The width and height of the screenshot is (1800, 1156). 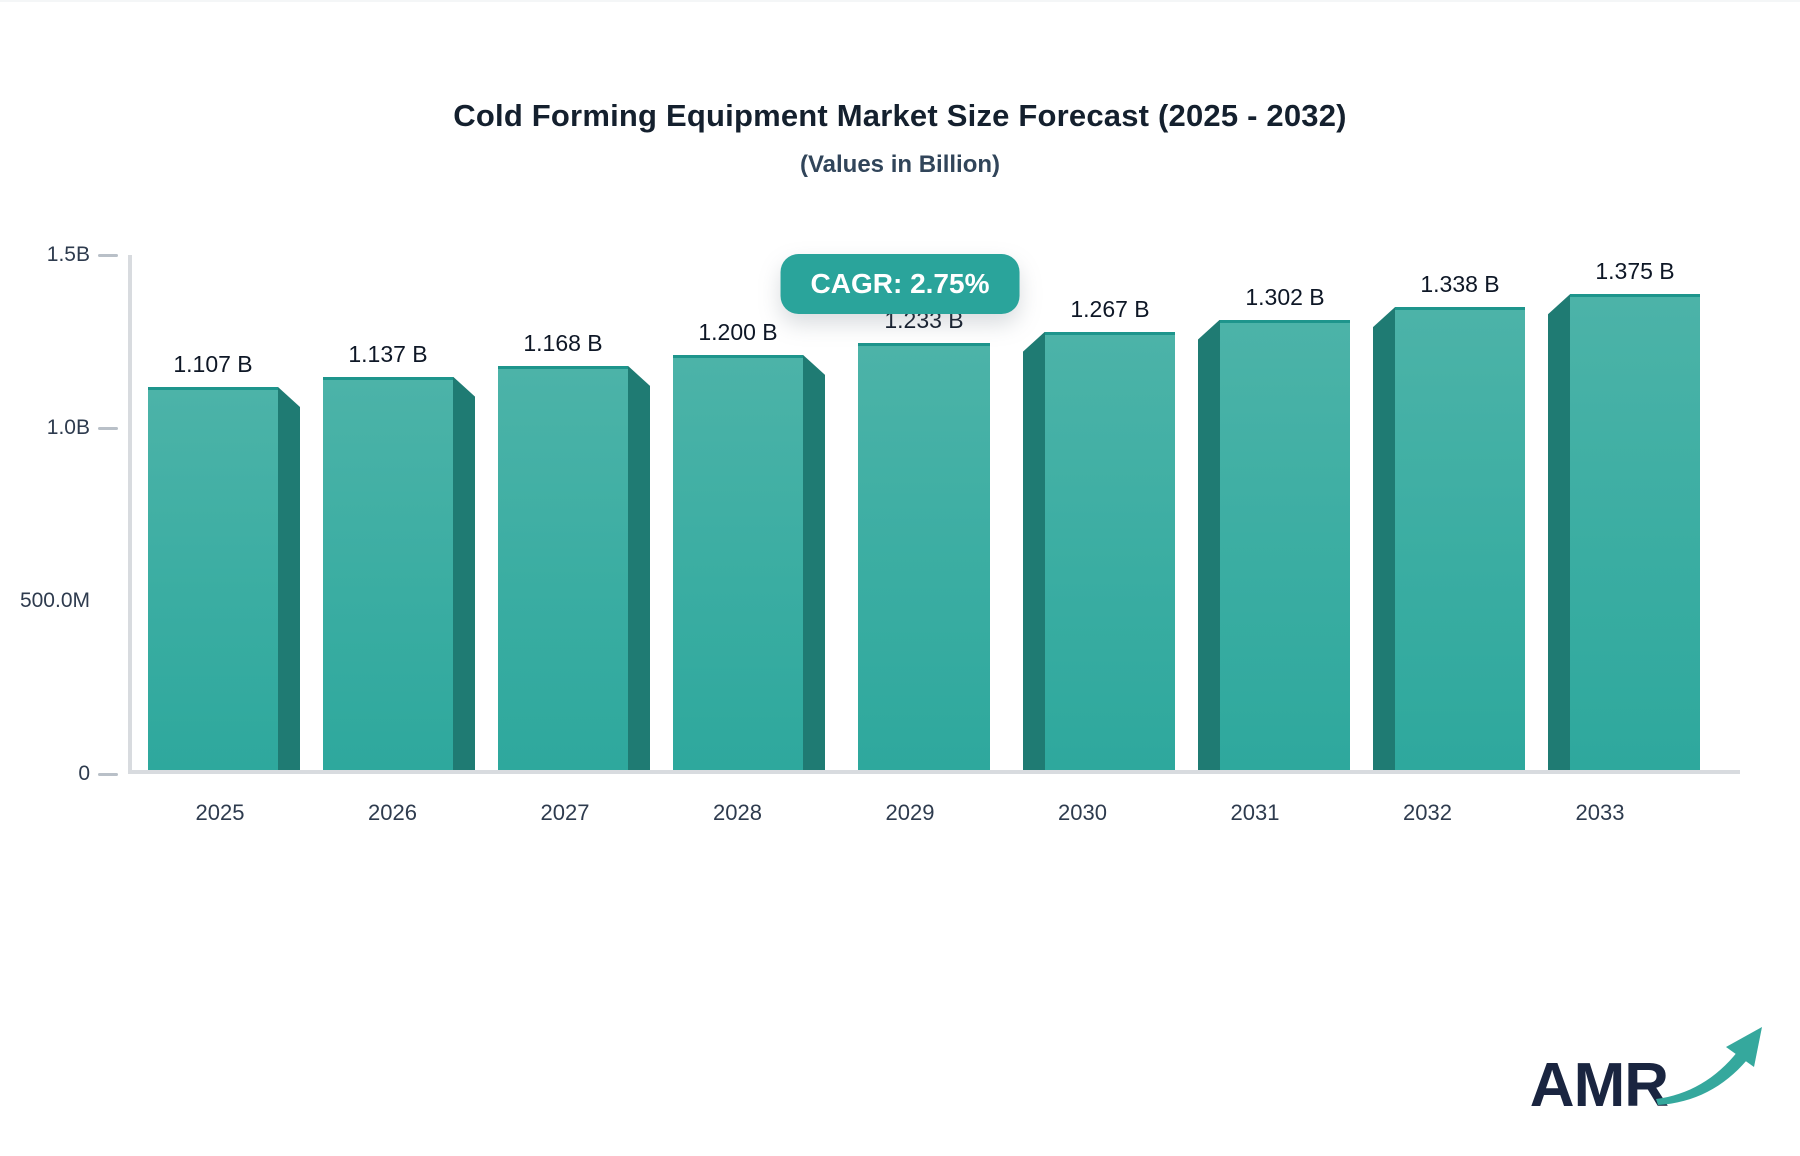 I want to click on x-tick-label: 2031, so click(x=1255, y=812).